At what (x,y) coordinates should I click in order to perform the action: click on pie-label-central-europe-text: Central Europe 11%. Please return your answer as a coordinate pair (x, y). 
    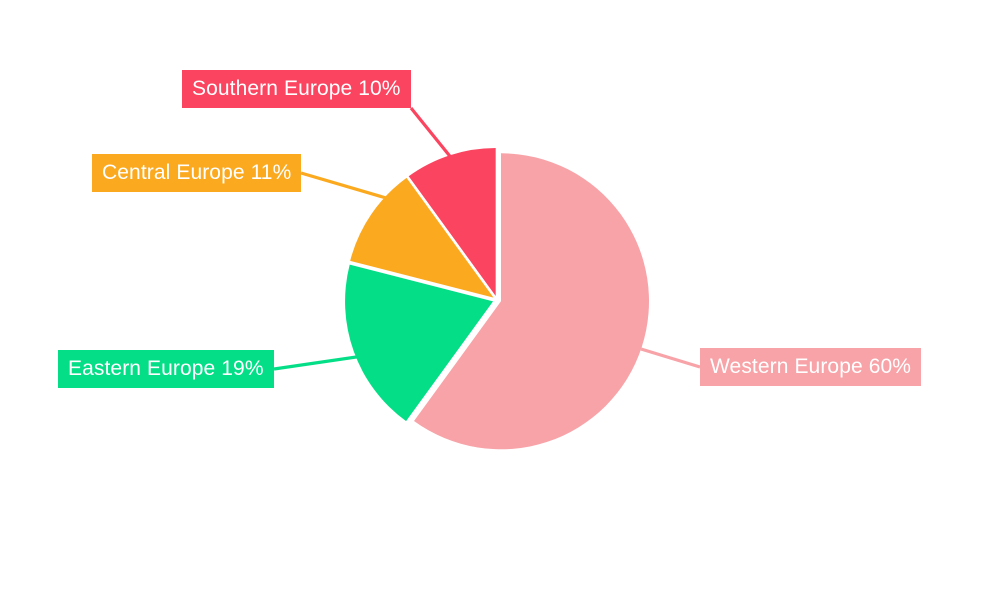
    Looking at the image, I should click on (197, 172).